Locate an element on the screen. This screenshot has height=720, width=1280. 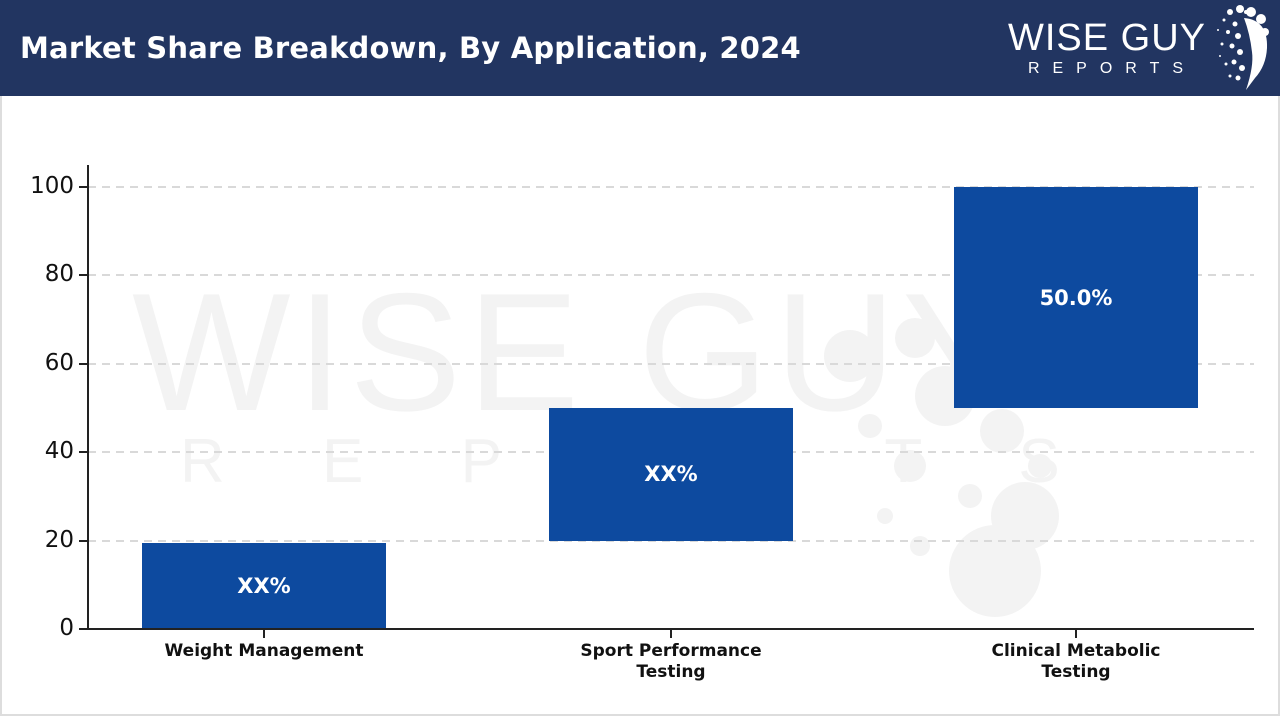
x-axis-line is located at coordinates (670, 629).